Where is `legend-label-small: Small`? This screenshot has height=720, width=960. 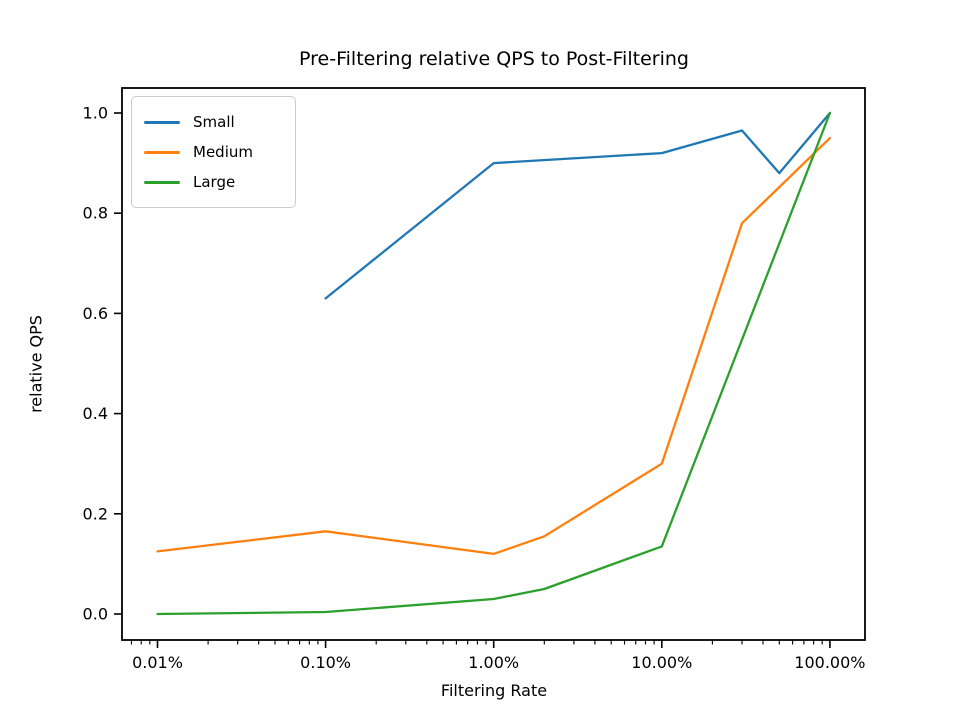 legend-label-small: Small is located at coordinates (214, 122).